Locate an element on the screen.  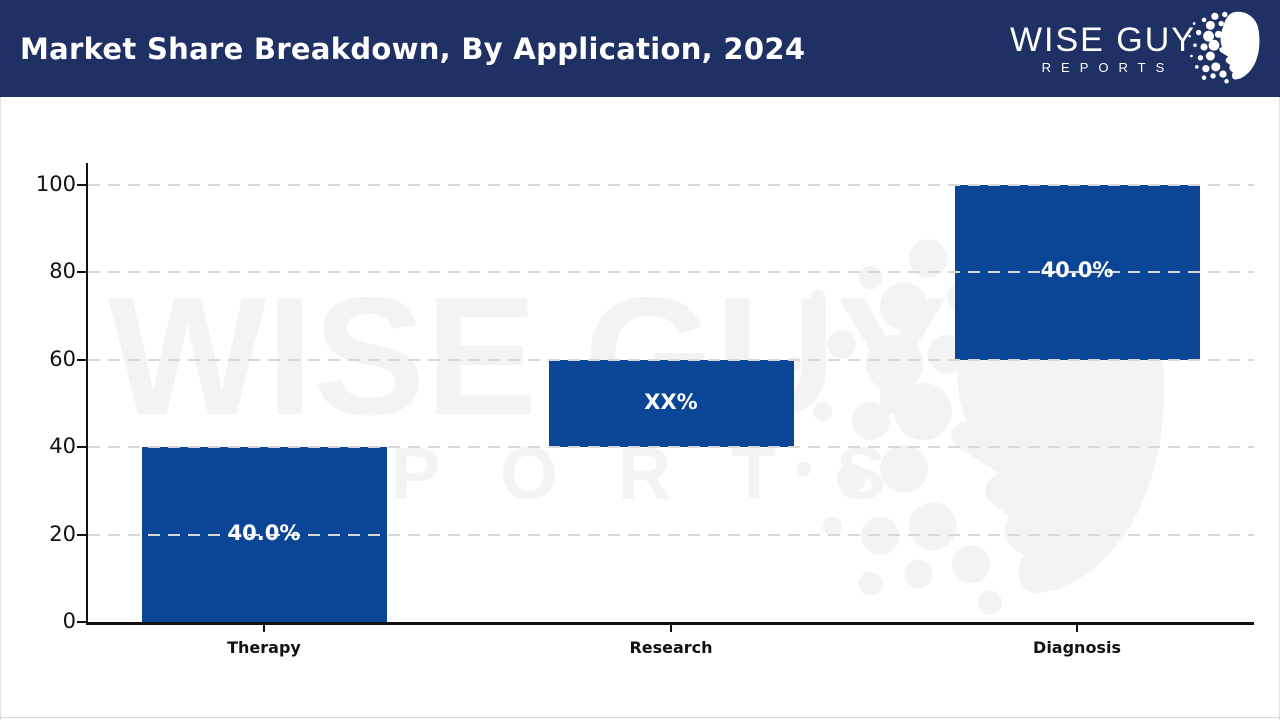
bar-research is located at coordinates (671, 403).